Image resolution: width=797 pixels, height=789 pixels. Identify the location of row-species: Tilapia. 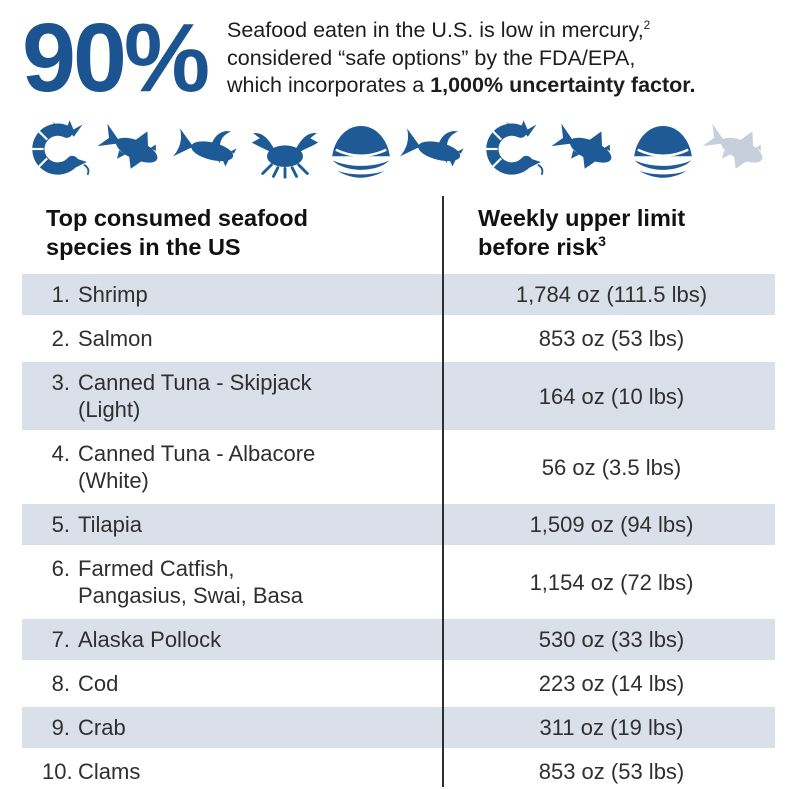
(110, 524).